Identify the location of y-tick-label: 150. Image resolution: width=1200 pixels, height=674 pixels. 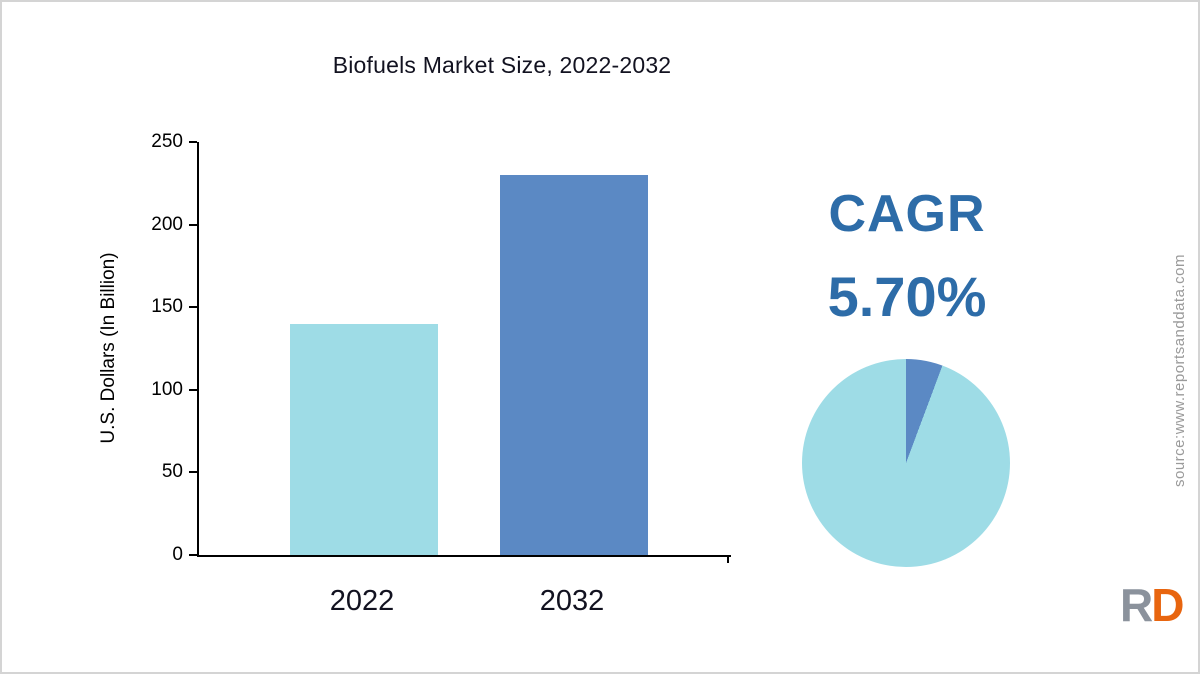
(167, 307).